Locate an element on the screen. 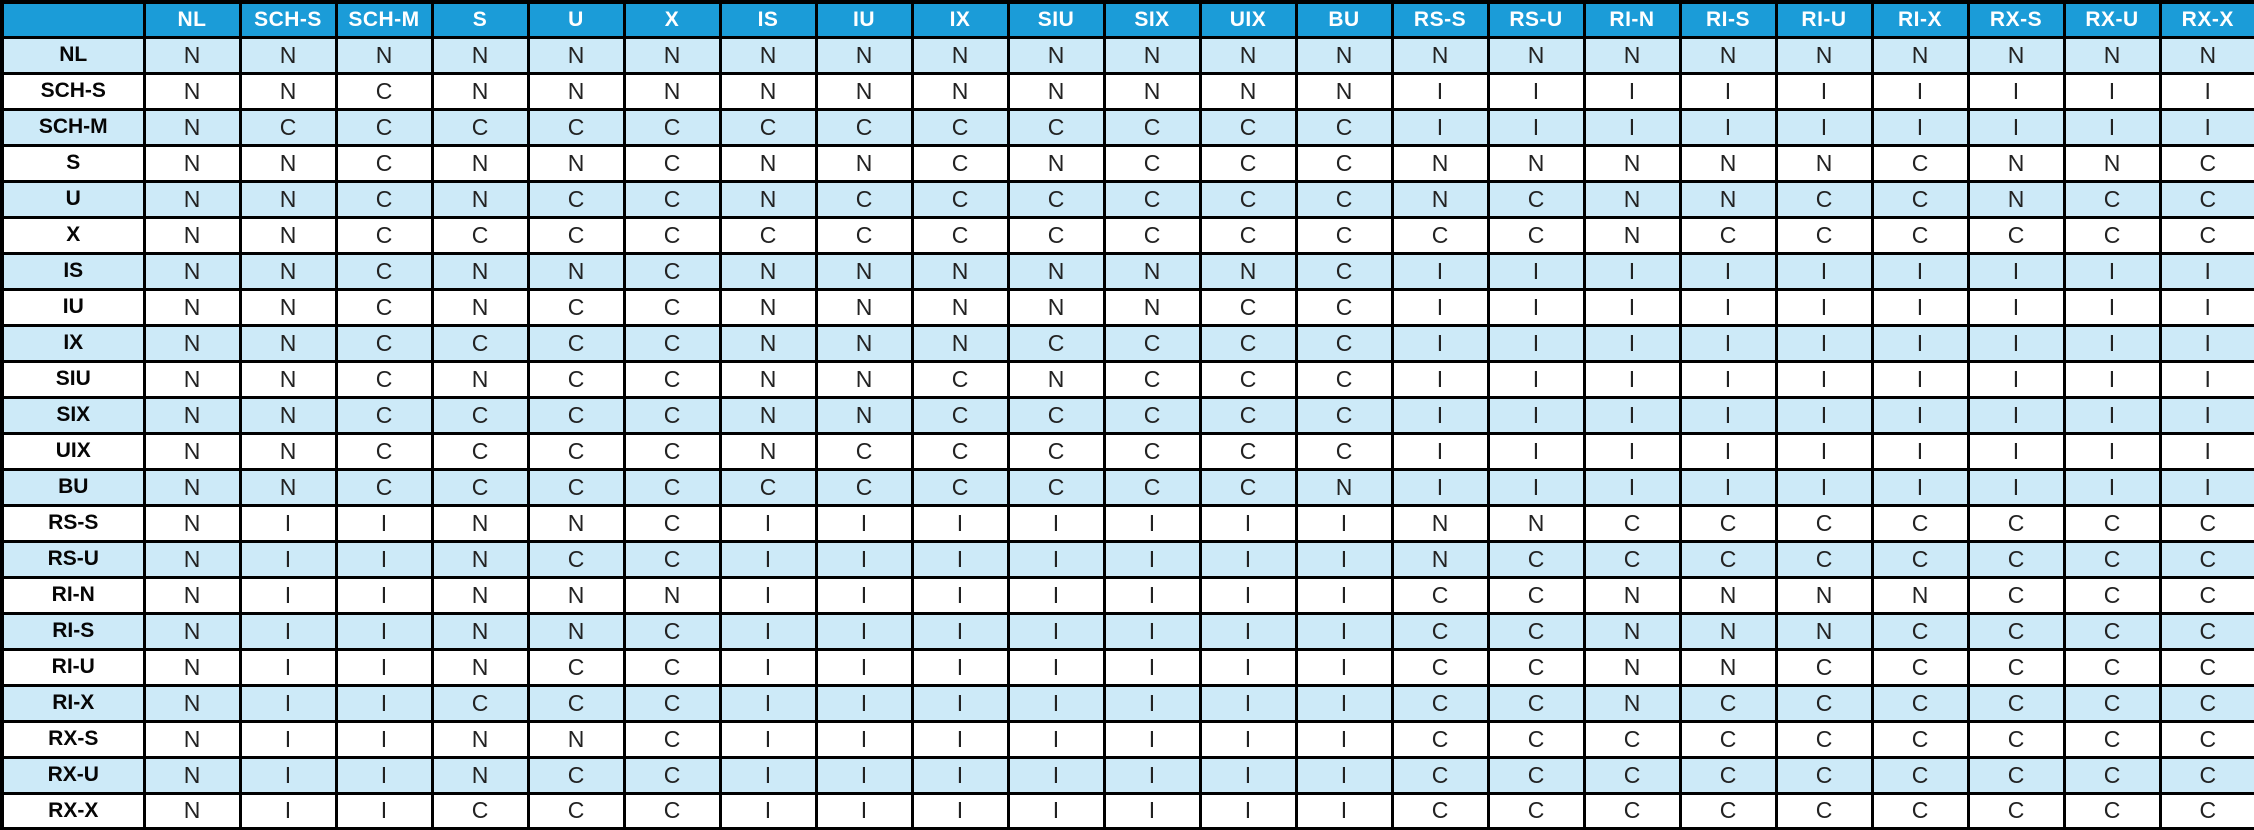 The height and width of the screenshot is (830, 2254). cell-bu-sch-s: N is located at coordinates (288, 487).